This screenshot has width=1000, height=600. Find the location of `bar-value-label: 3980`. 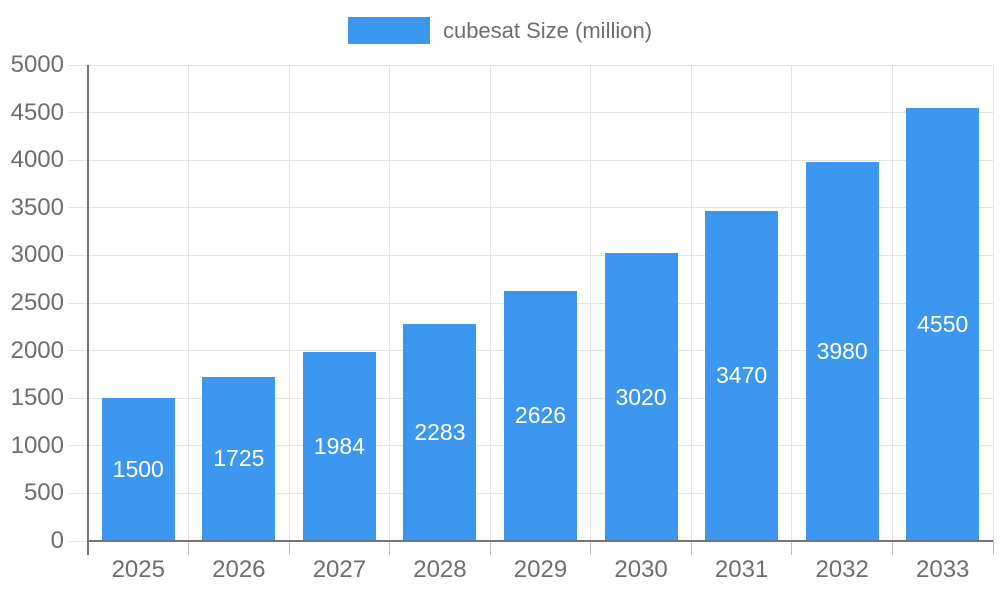

bar-value-label: 3980 is located at coordinates (842, 351).